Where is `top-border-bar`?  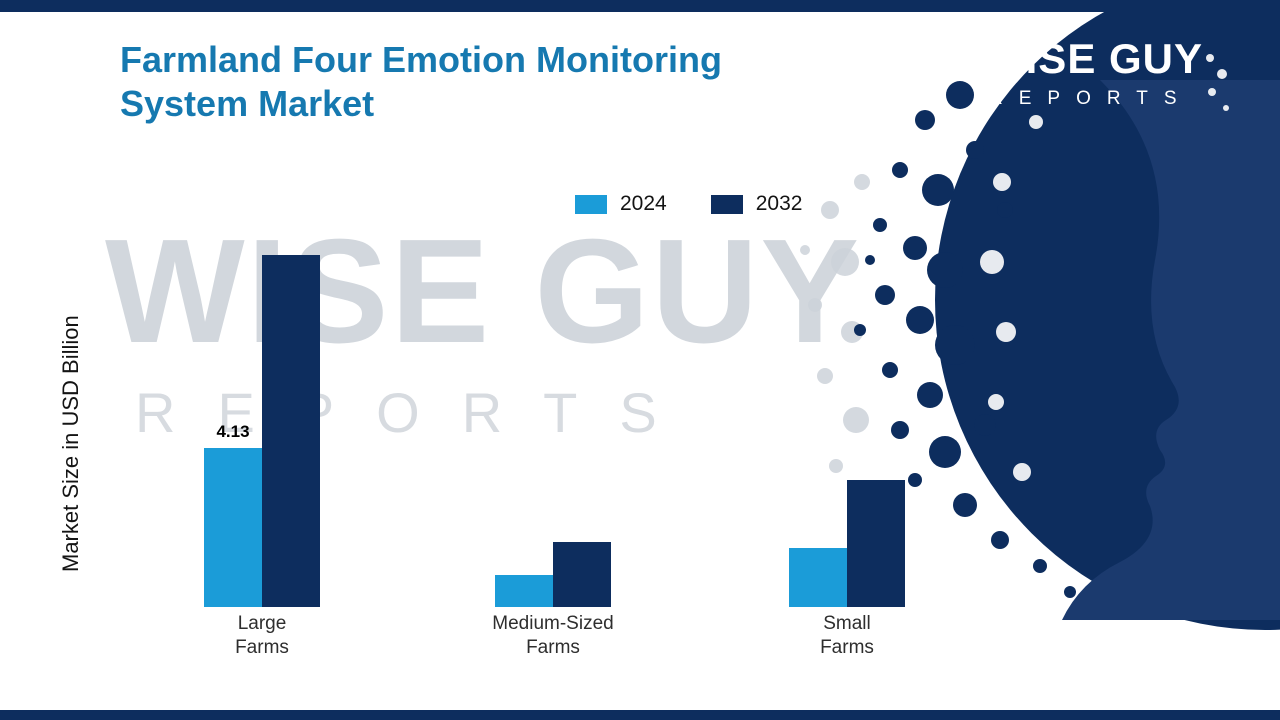
top-border-bar is located at coordinates (640, 6).